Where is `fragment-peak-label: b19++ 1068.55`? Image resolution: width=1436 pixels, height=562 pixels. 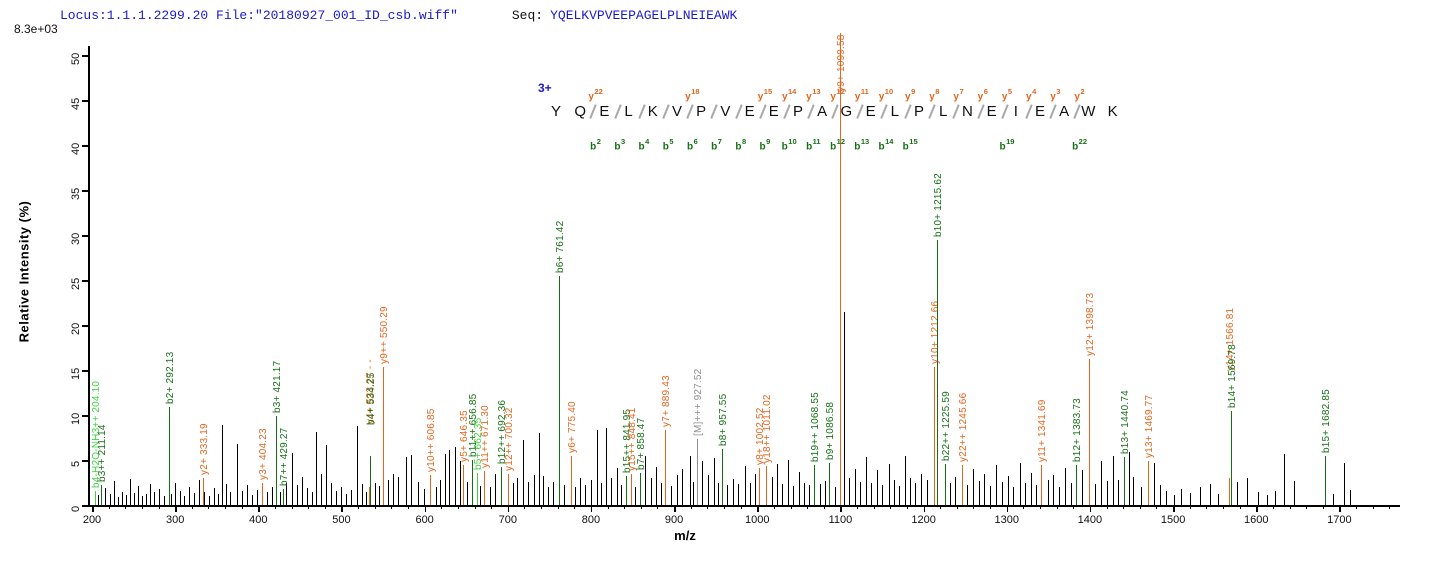 fragment-peak-label: b19++ 1068.55 is located at coordinates (816, 427).